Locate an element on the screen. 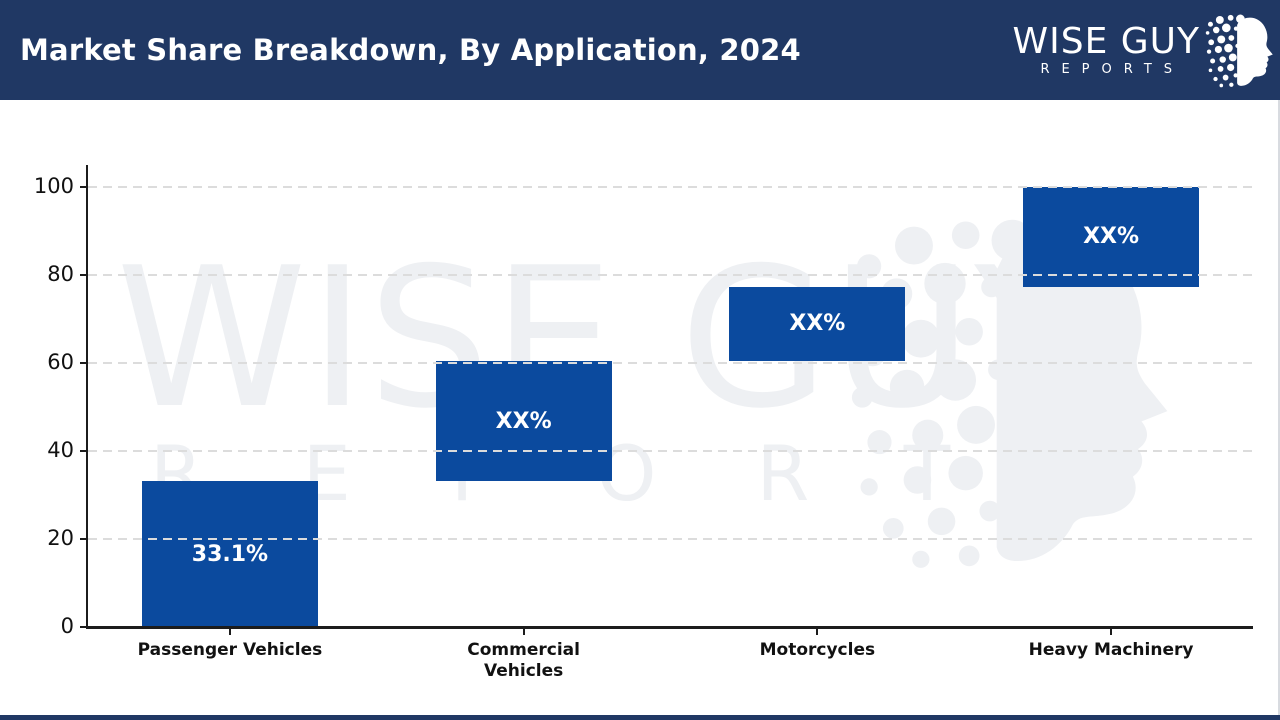  logo-wordmark: WISE GUY is located at coordinates (1106, 41).